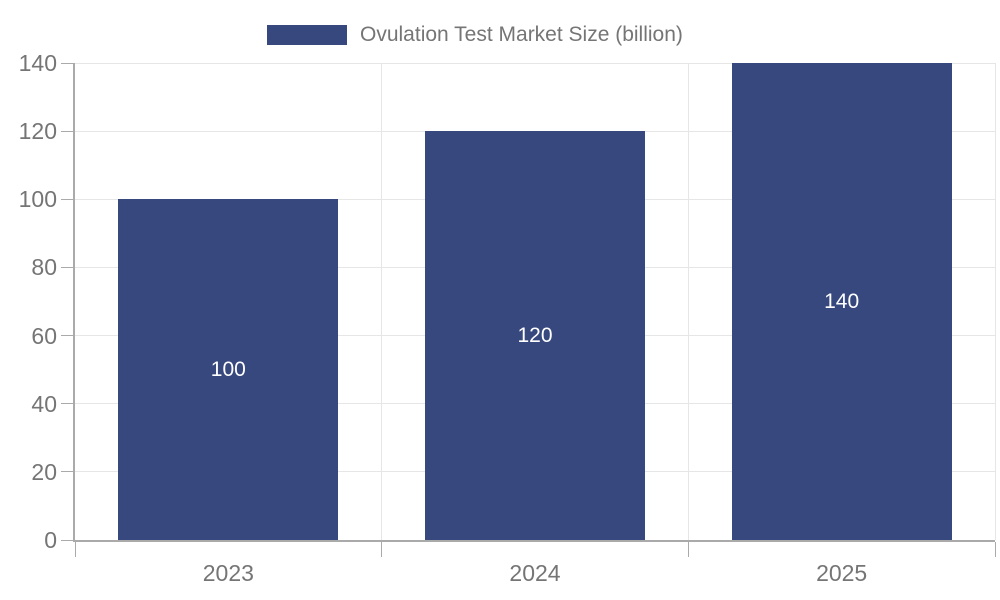 The image size is (1000, 600). Describe the element at coordinates (37, 131) in the screenshot. I see `y-axis-tick-label: 120` at that location.